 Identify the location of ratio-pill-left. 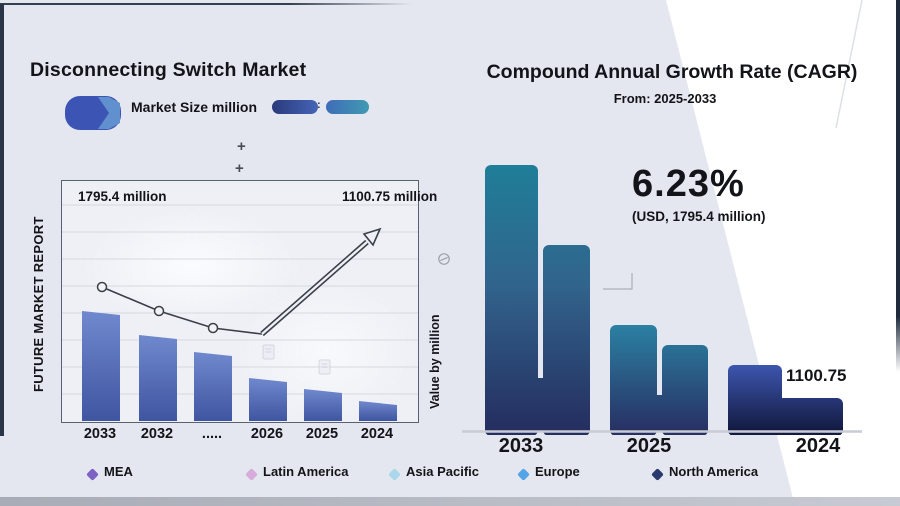
(295, 107).